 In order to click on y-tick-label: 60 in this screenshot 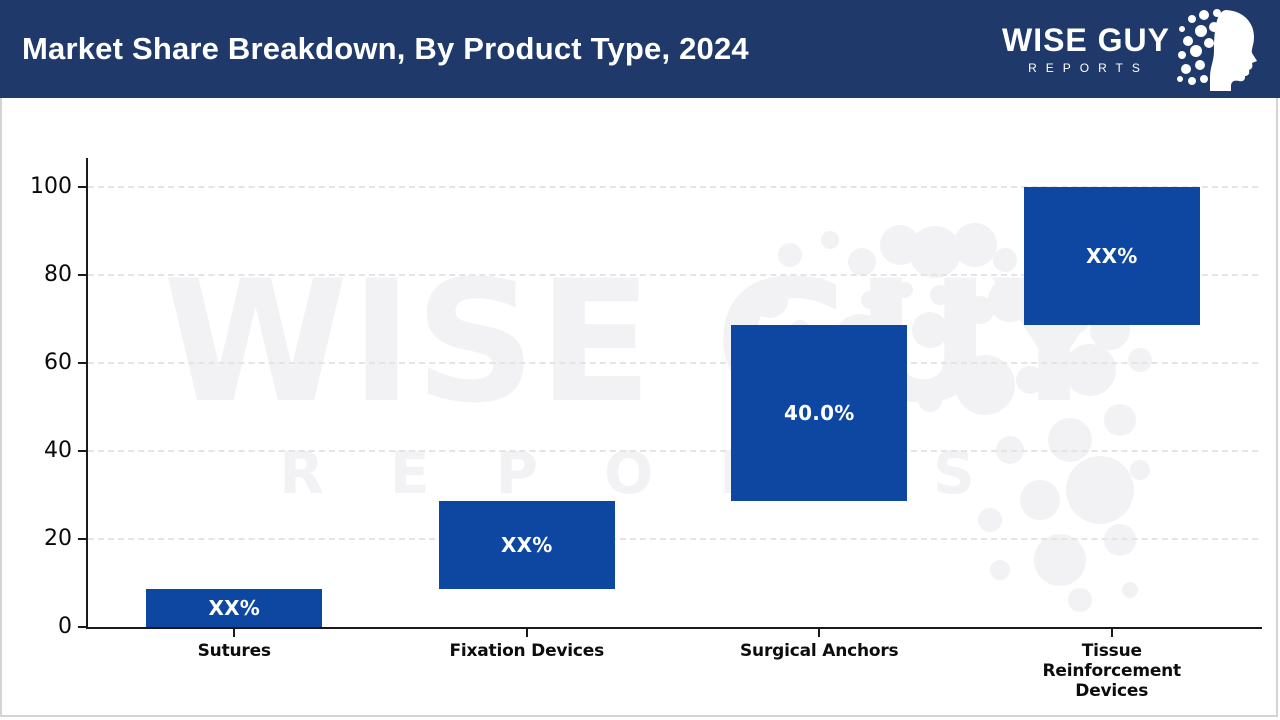, I will do `click(58, 362)`.